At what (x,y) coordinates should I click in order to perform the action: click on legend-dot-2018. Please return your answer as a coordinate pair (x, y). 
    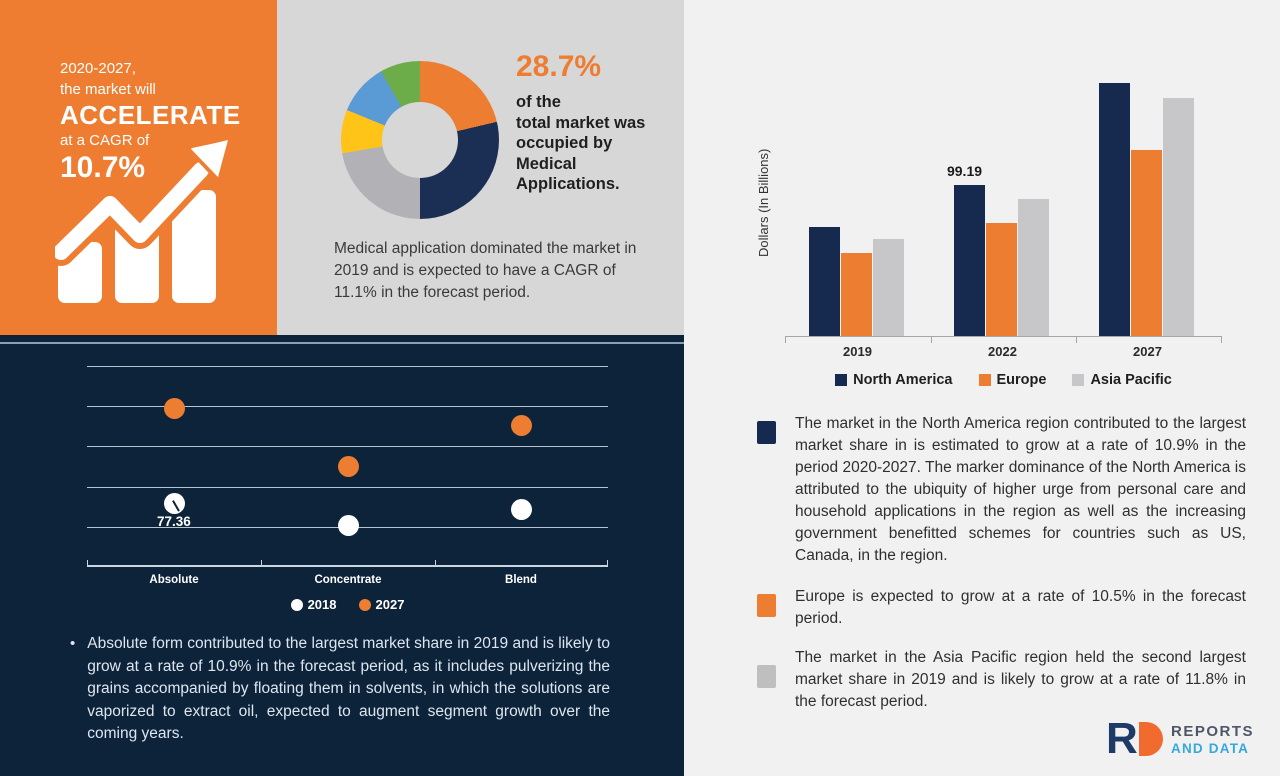
    Looking at the image, I should click on (296, 604).